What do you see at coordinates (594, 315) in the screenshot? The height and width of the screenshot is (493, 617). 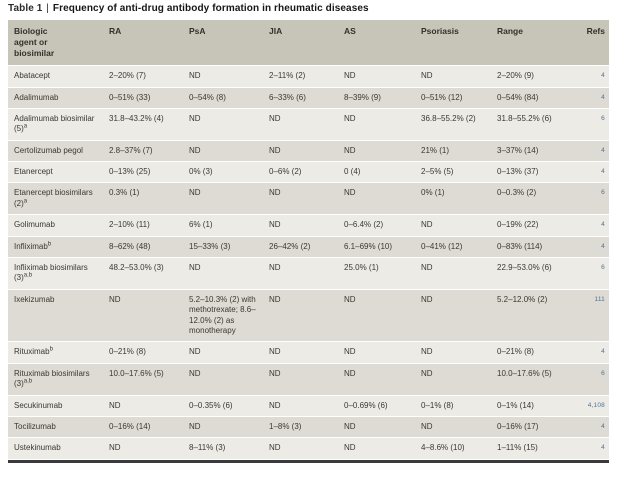 I see `cell-refs-link: 111` at bounding box center [594, 315].